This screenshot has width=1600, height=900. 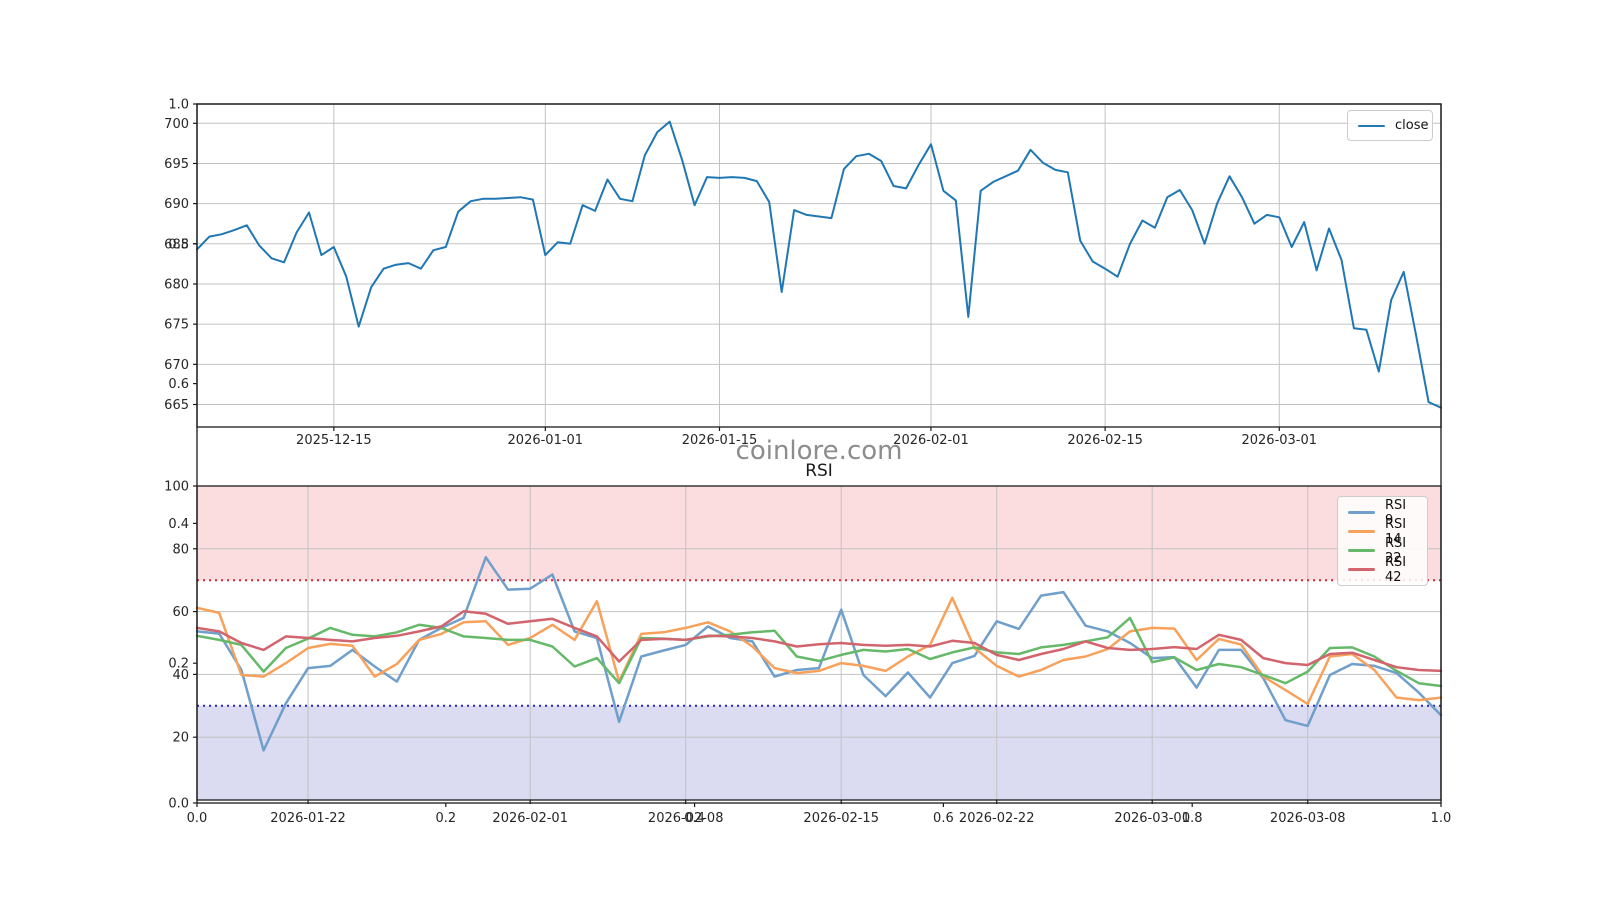 What do you see at coordinates (308, 818) in the screenshot?
I see `svg-text: 2026-01-22` at bounding box center [308, 818].